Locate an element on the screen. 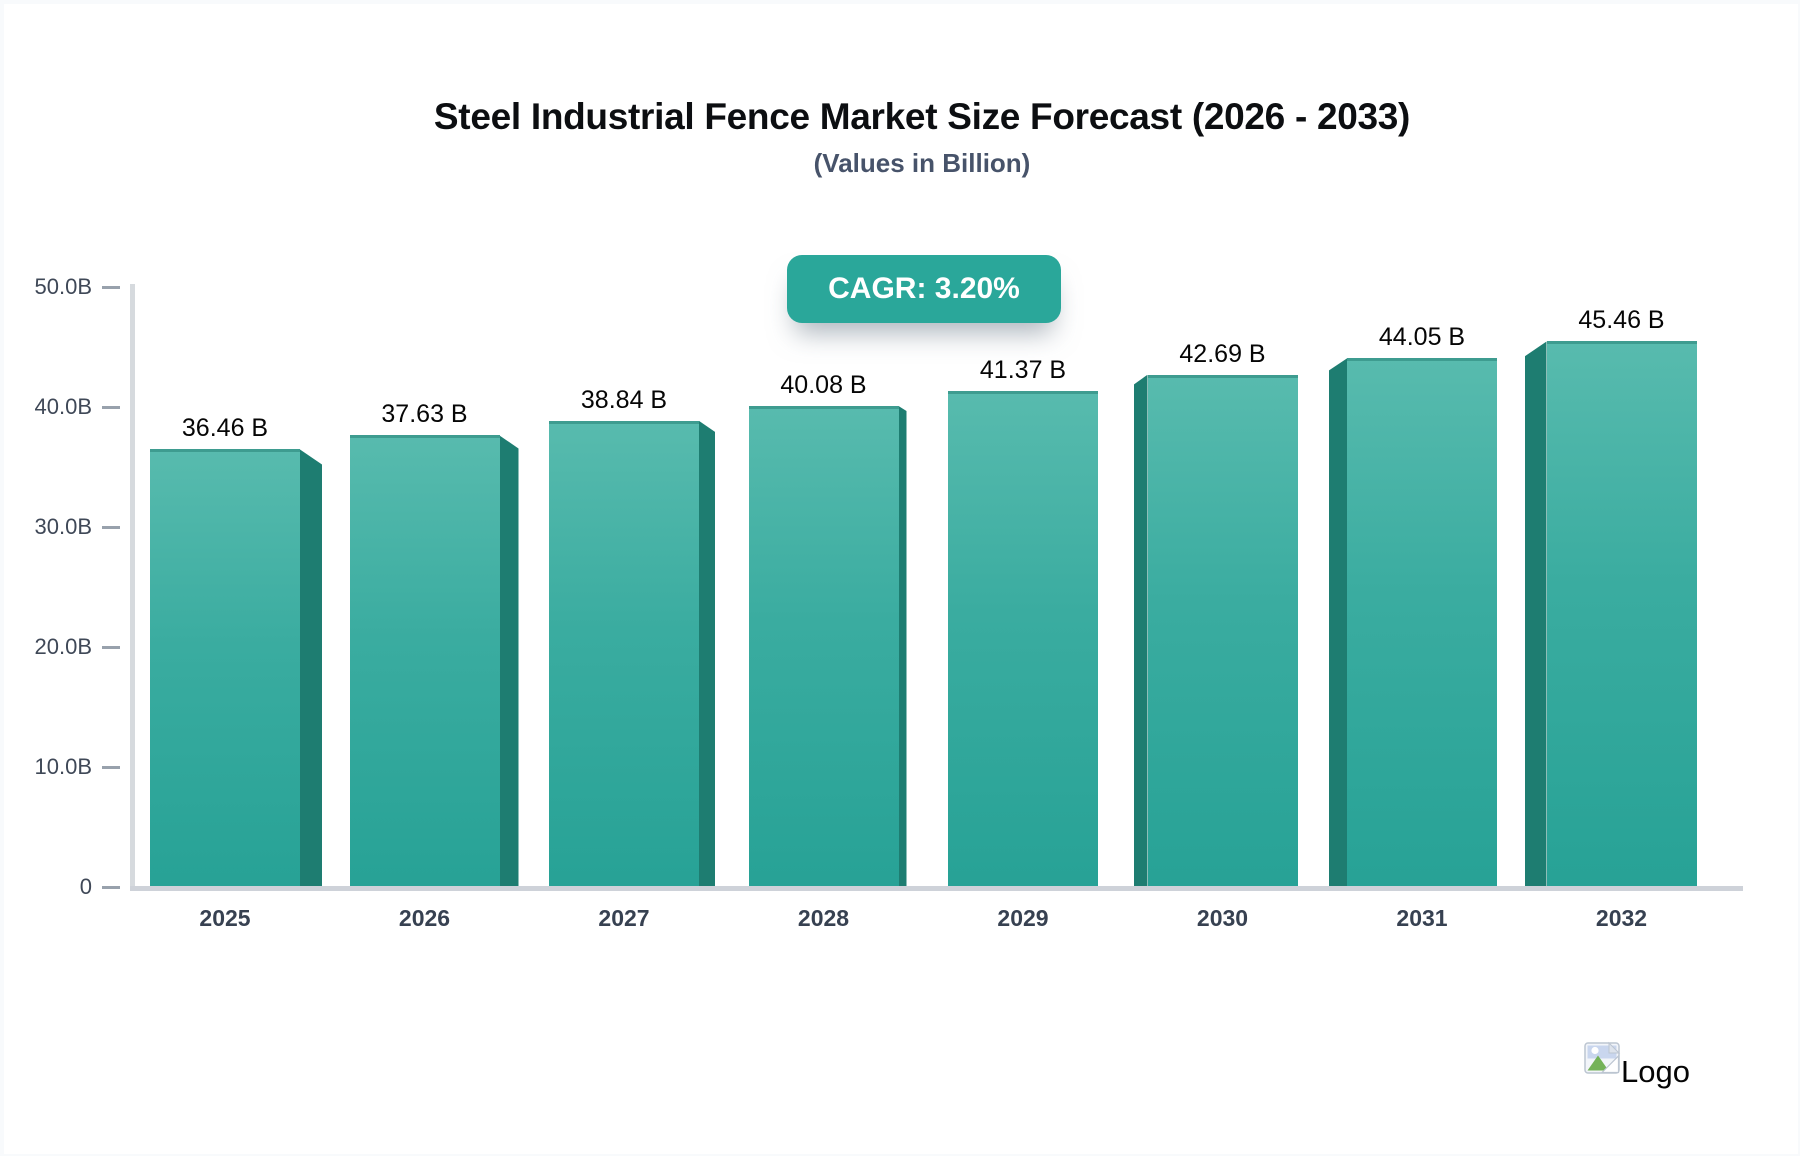 The image size is (1800, 1156). bar-2026 is located at coordinates (424, 660).